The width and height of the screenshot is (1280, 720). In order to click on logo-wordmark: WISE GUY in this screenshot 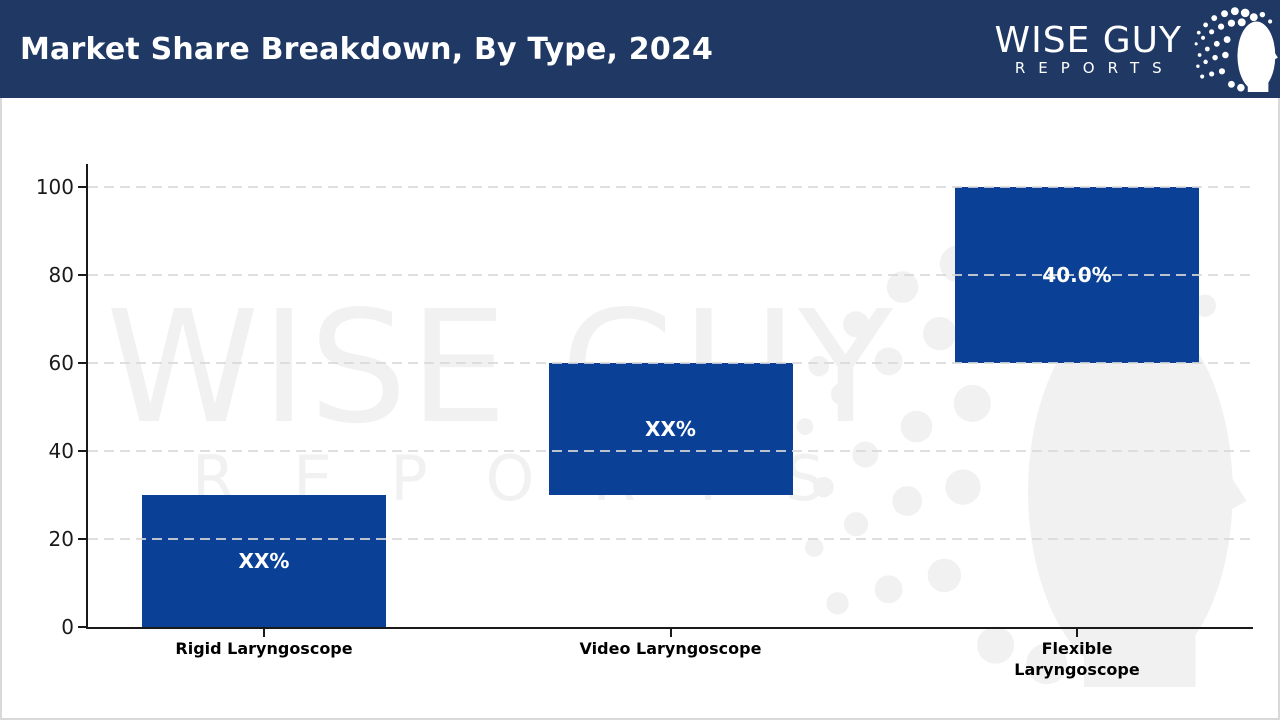, I will do `click(1088, 40)`.